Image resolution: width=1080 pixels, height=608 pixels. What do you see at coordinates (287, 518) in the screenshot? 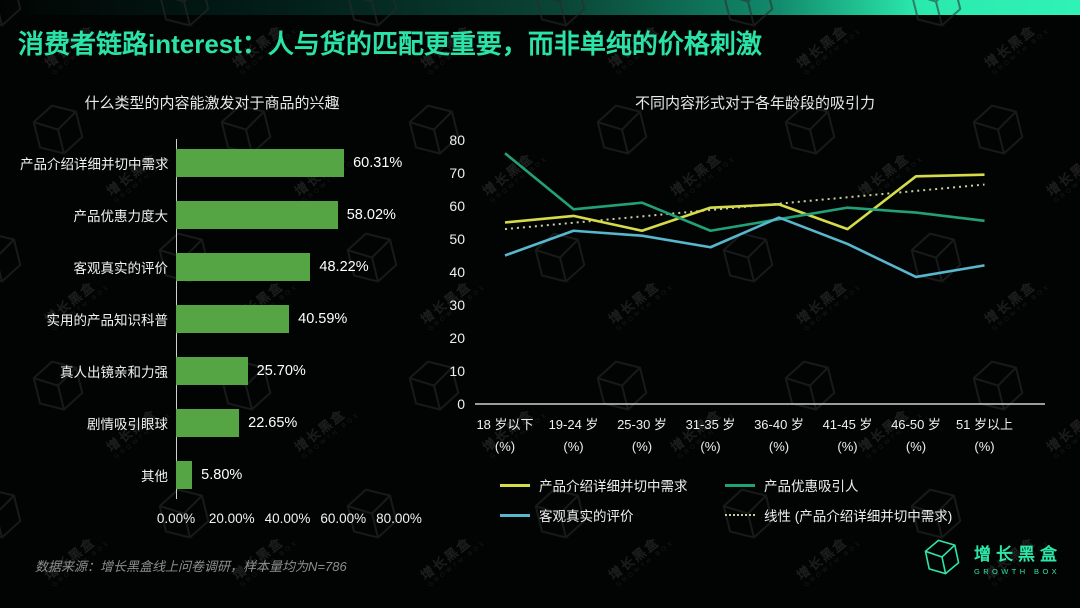
I see `x-axis-tick-label: 40.00%` at bounding box center [287, 518].